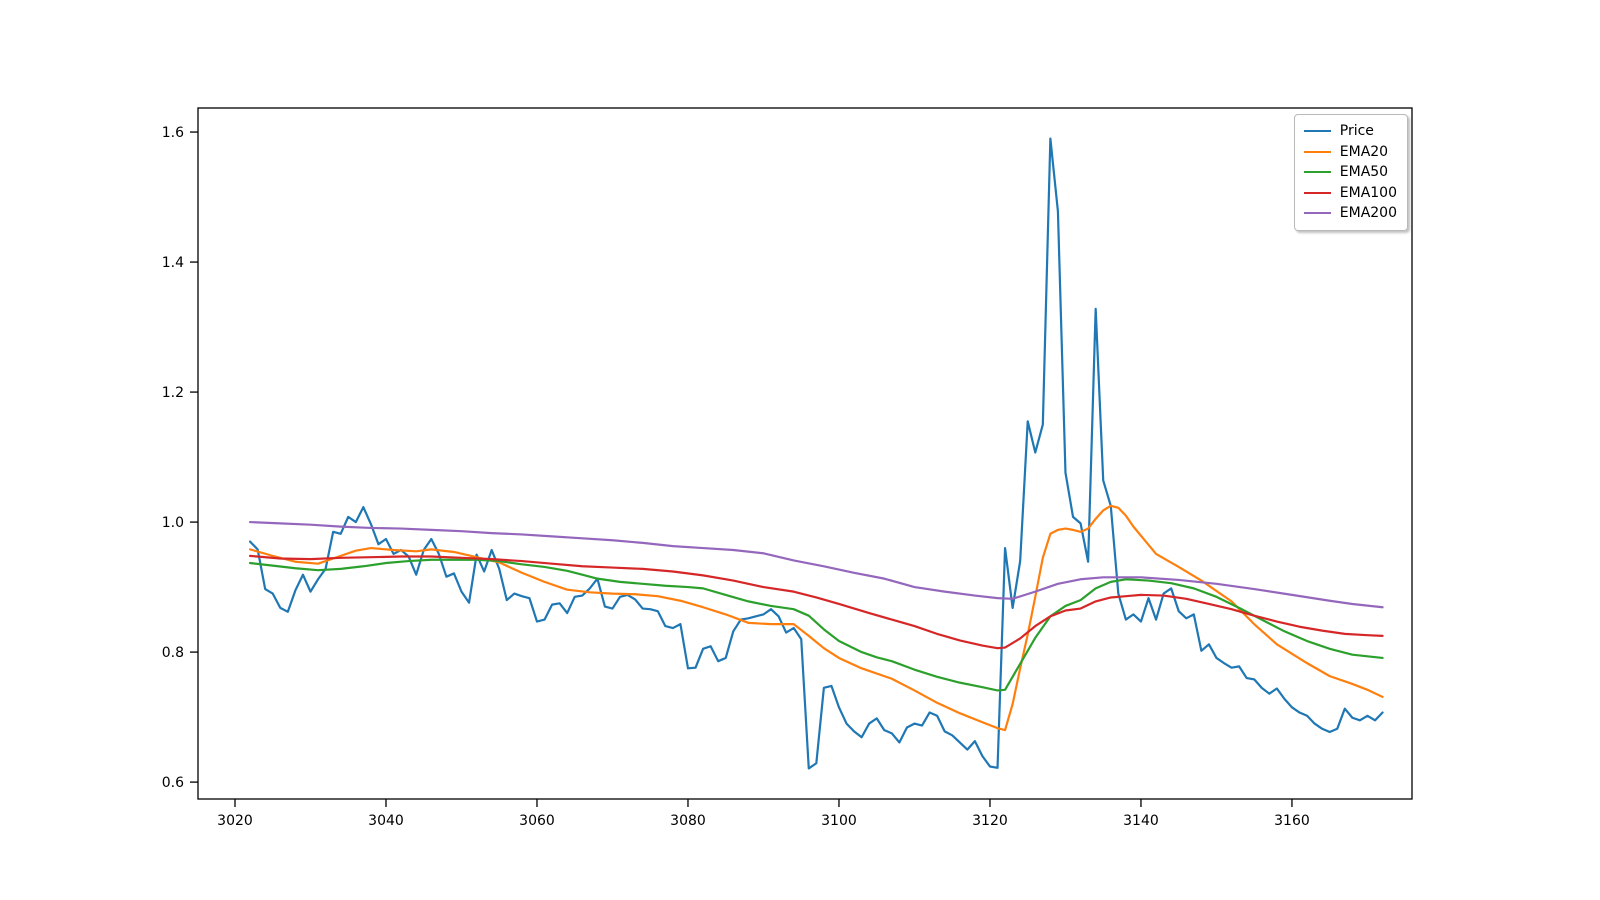  Describe the element at coordinates (173, 523) in the screenshot. I see `y-tick-label: 1.0` at that location.